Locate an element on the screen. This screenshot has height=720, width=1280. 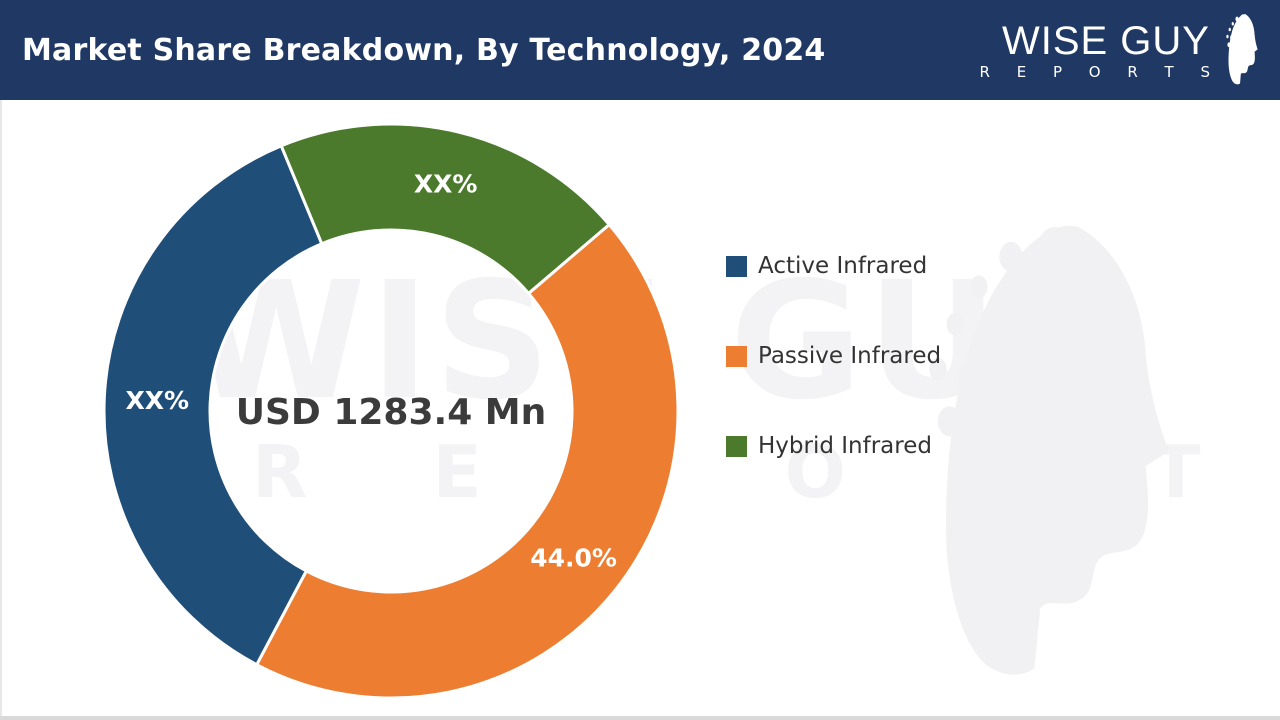
legend-swatch-active-infrared is located at coordinates (736, 266).